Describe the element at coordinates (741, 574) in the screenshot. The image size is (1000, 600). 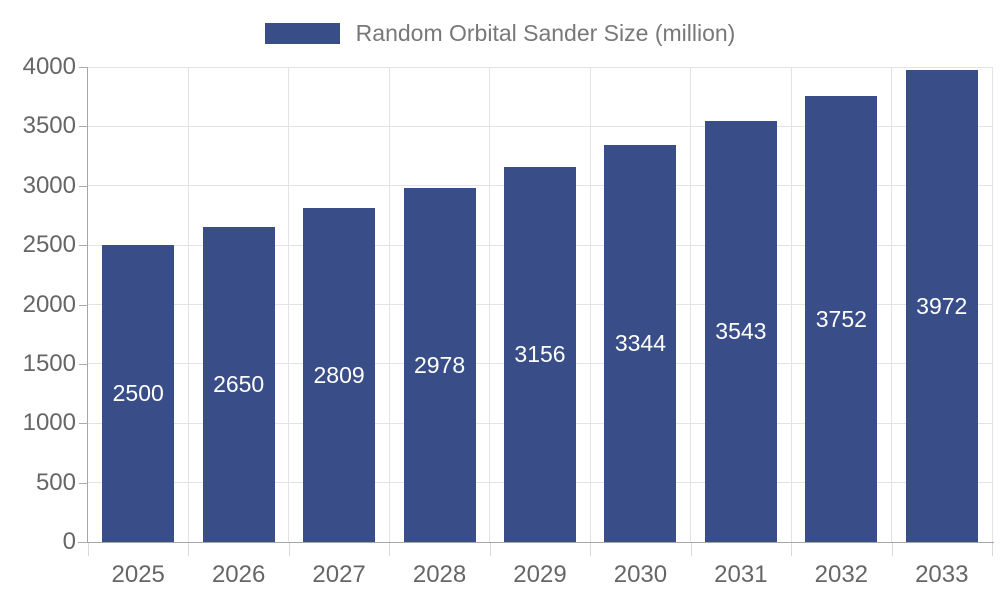
I see `x-axis-tick-label: 2031` at that location.